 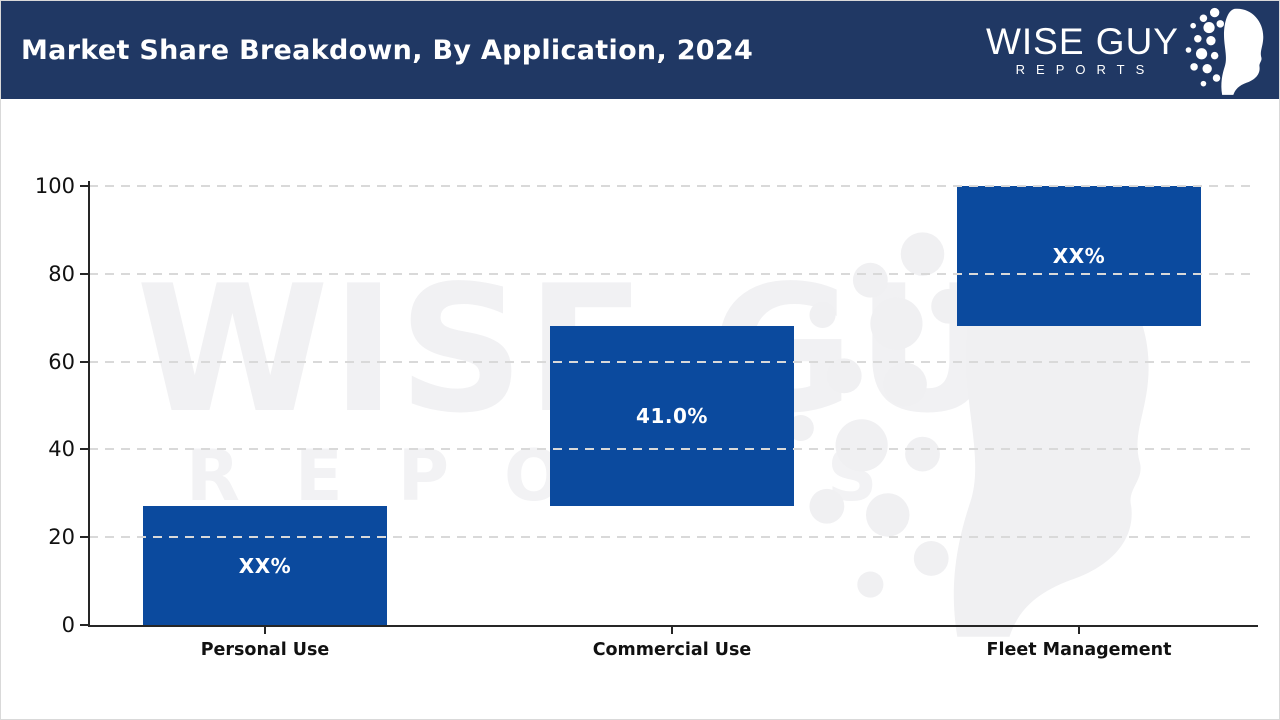 What do you see at coordinates (265, 650) in the screenshot?
I see `x-category-label: Personal Use` at bounding box center [265, 650].